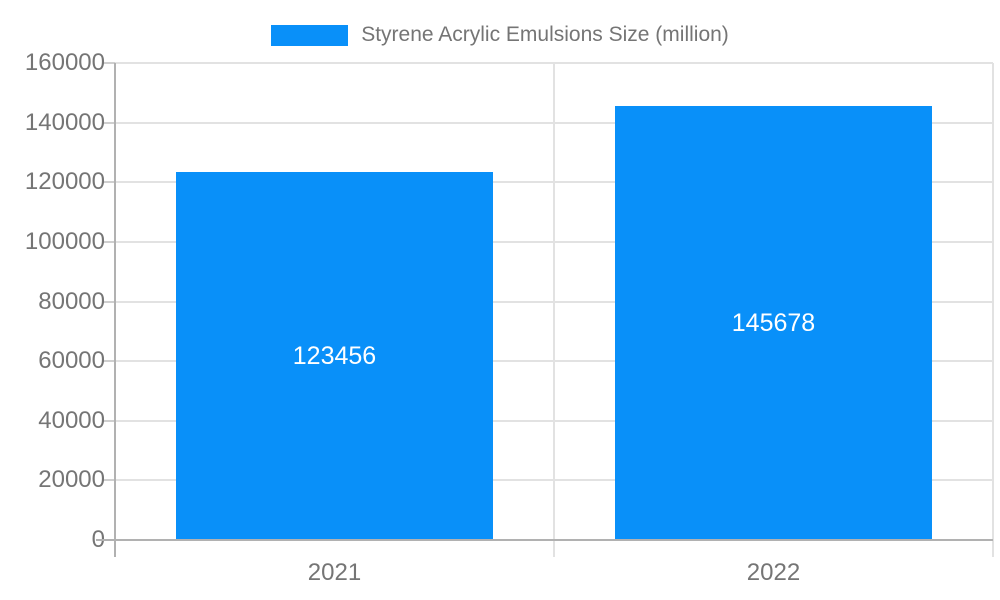 The width and height of the screenshot is (1000, 600). What do you see at coordinates (71, 361) in the screenshot?
I see `y-axis-label: 60000` at bounding box center [71, 361].